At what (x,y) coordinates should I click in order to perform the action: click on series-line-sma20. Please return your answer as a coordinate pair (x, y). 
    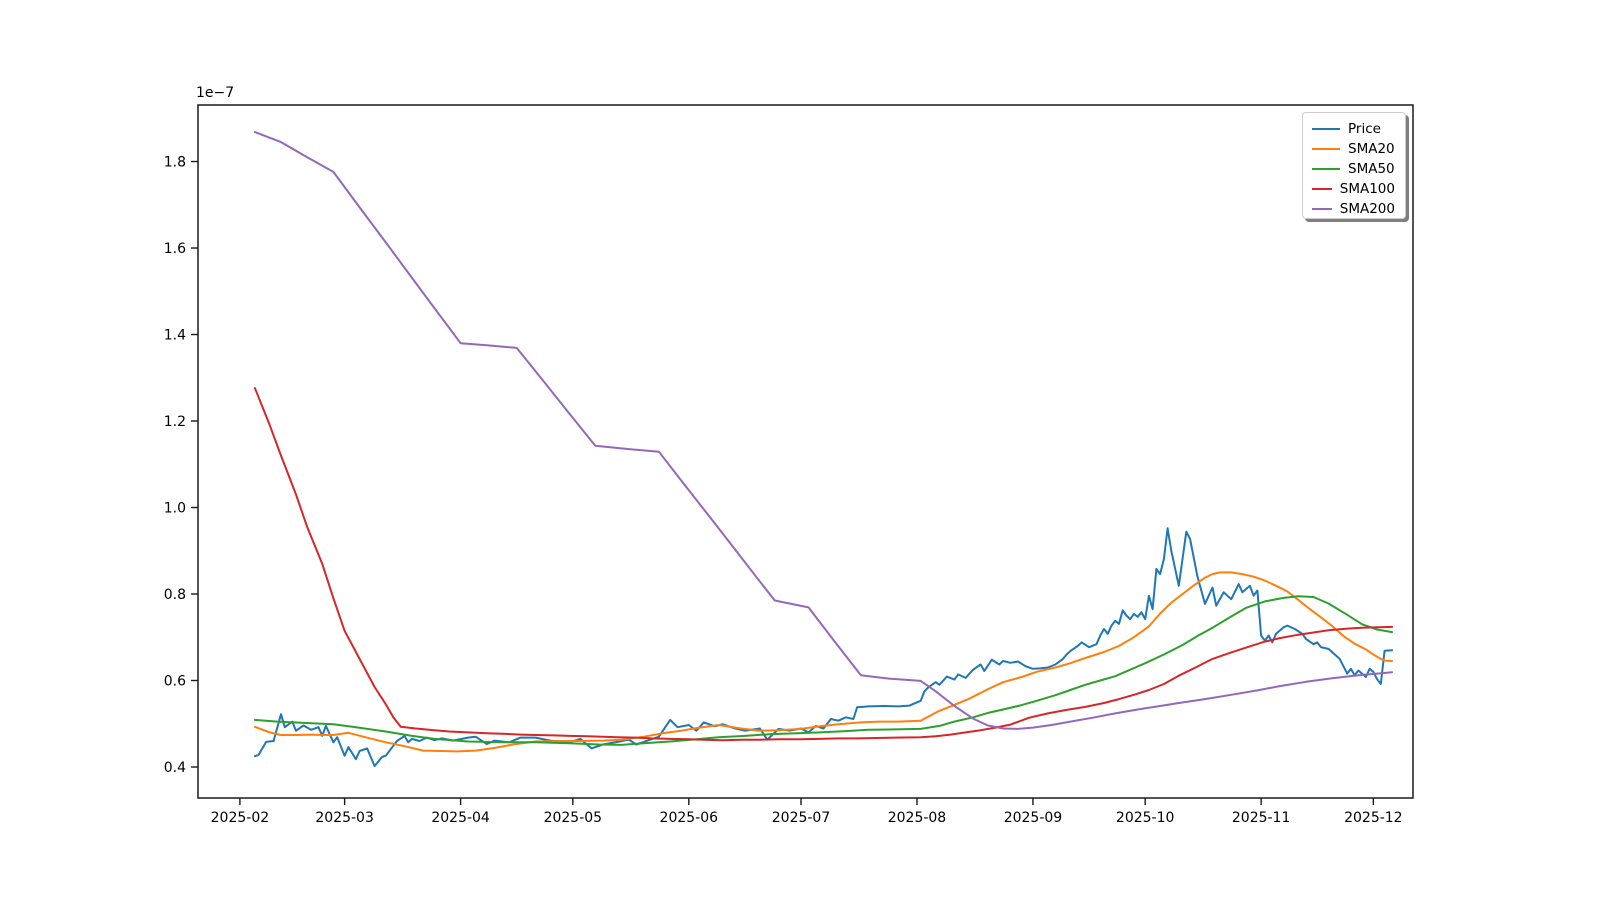
    Looking at the image, I should click on (823, 662).